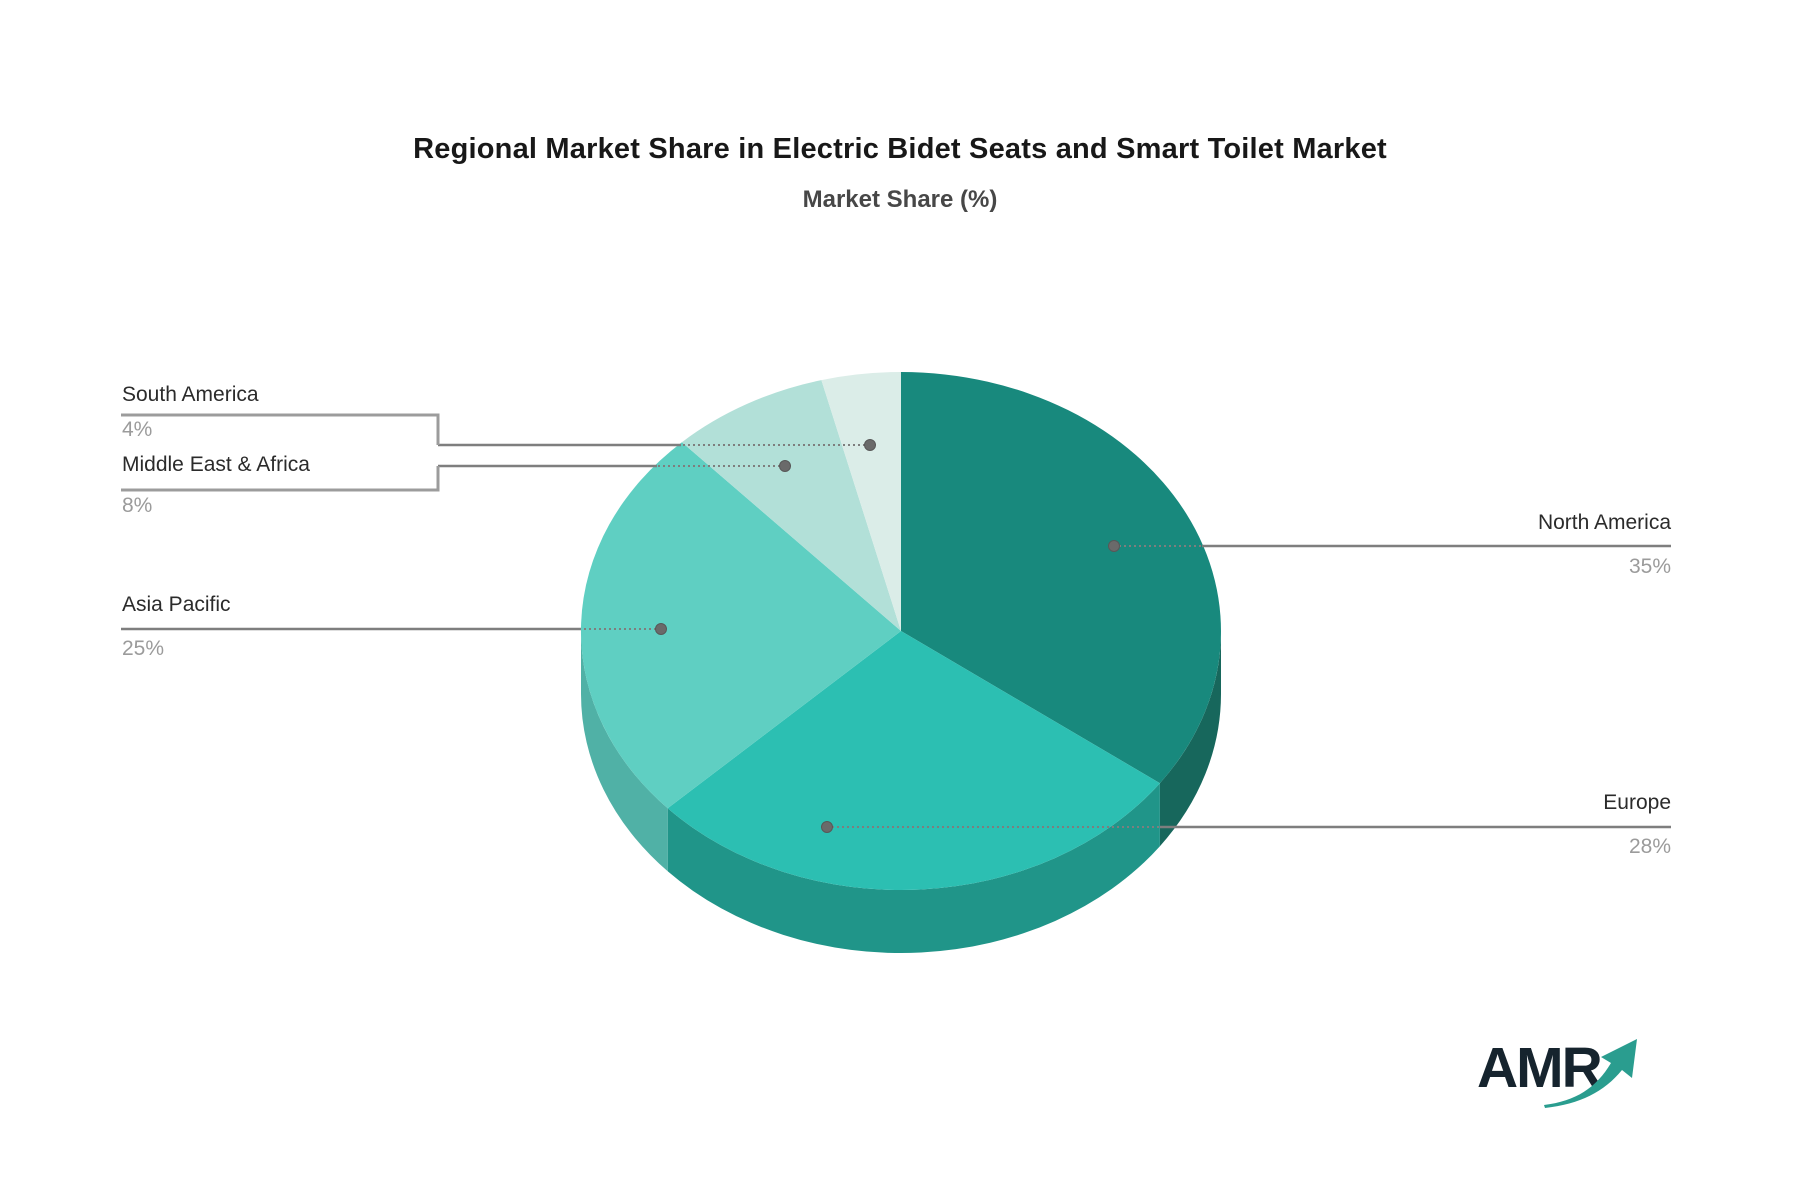 This screenshot has height=1196, width=1800. What do you see at coordinates (624, 751) in the screenshot?
I see `pie-slice-side-asia-pacific` at bounding box center [624, 751].